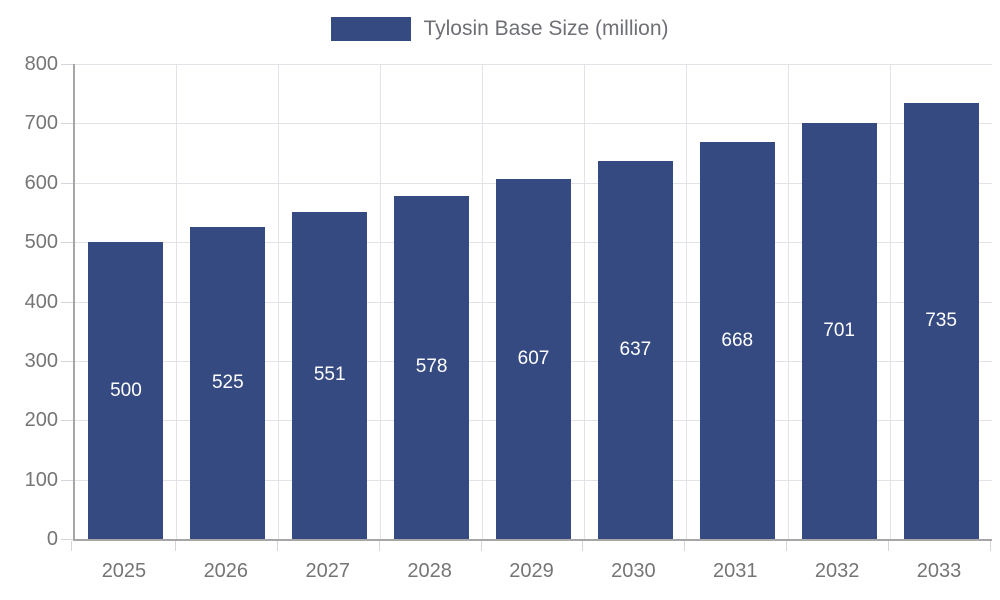 This screenshot has height=600, width=1000. I want to click on y-axis-label-0: 0, so click(52, 539).